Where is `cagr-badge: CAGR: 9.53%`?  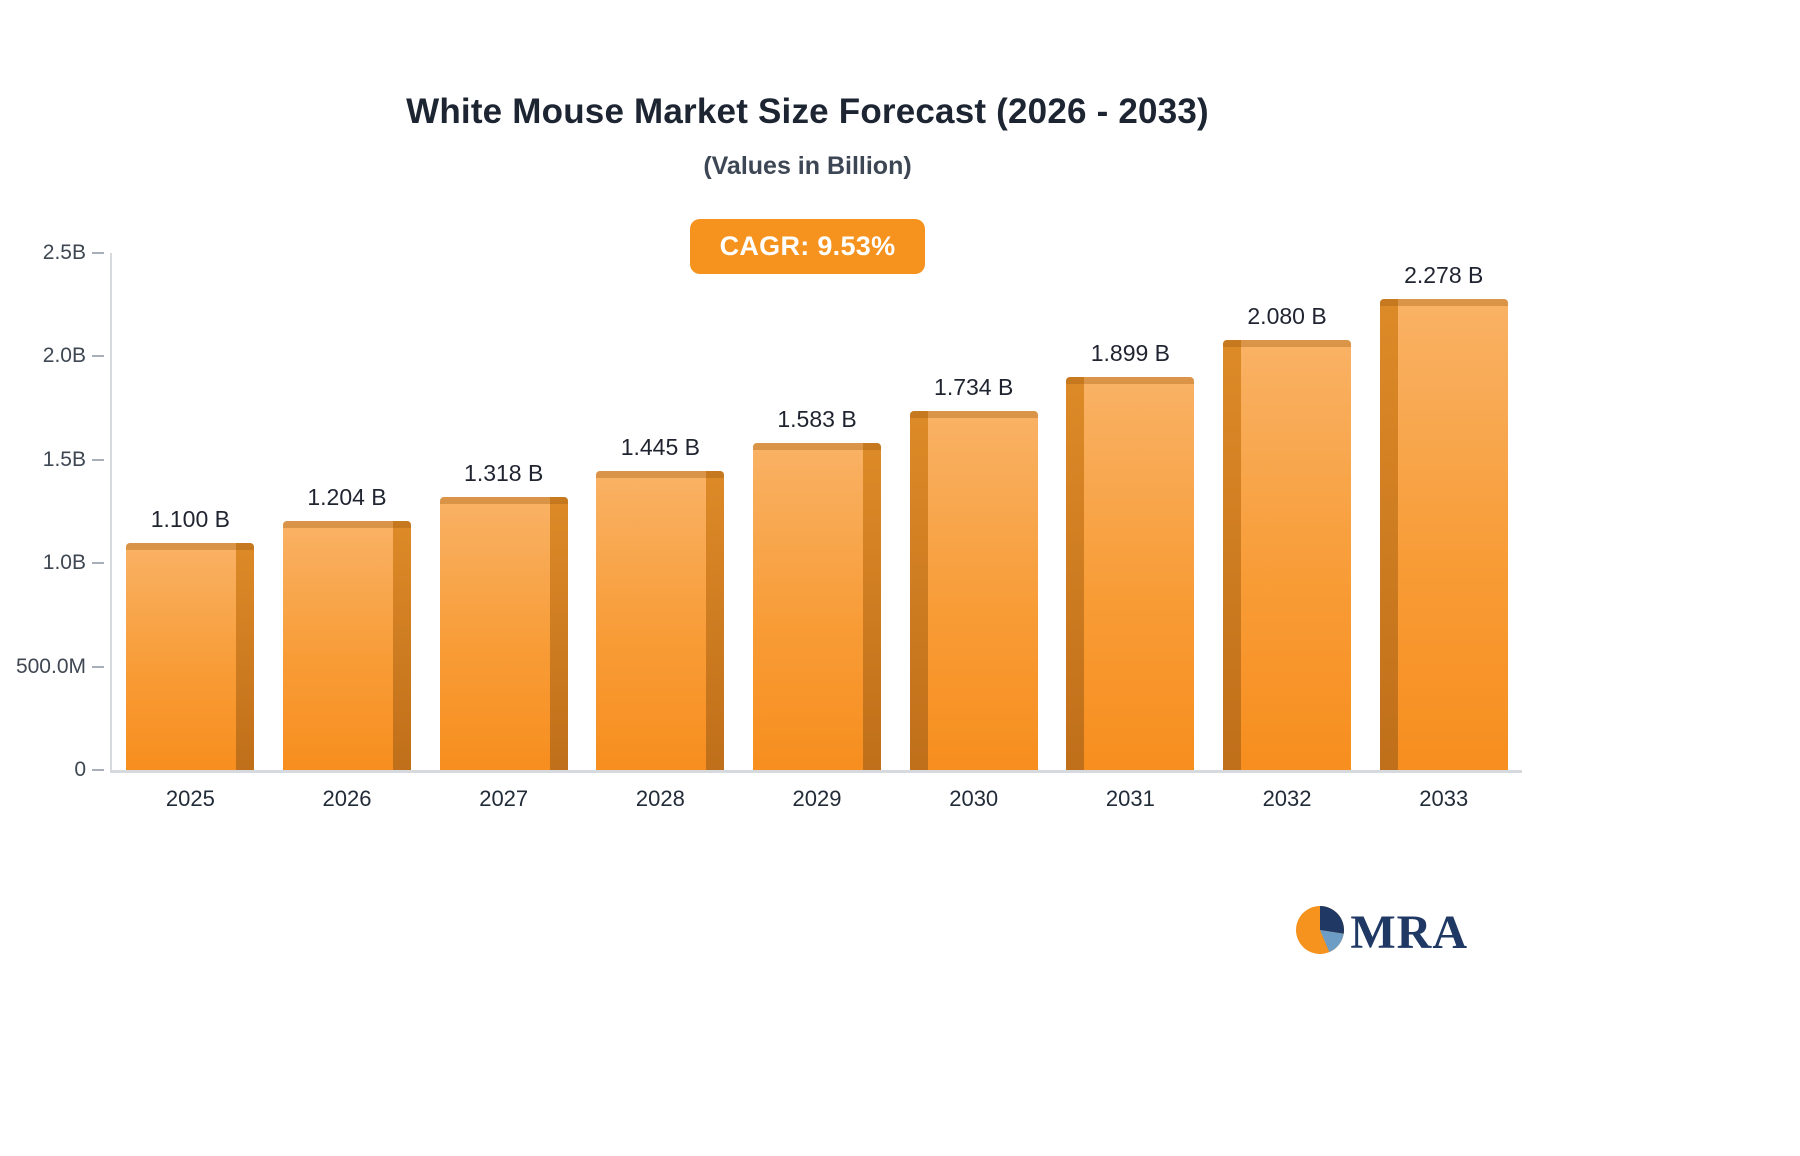
cagr-badge: CAGR: 9.53% is located at coordinates (807, 246).